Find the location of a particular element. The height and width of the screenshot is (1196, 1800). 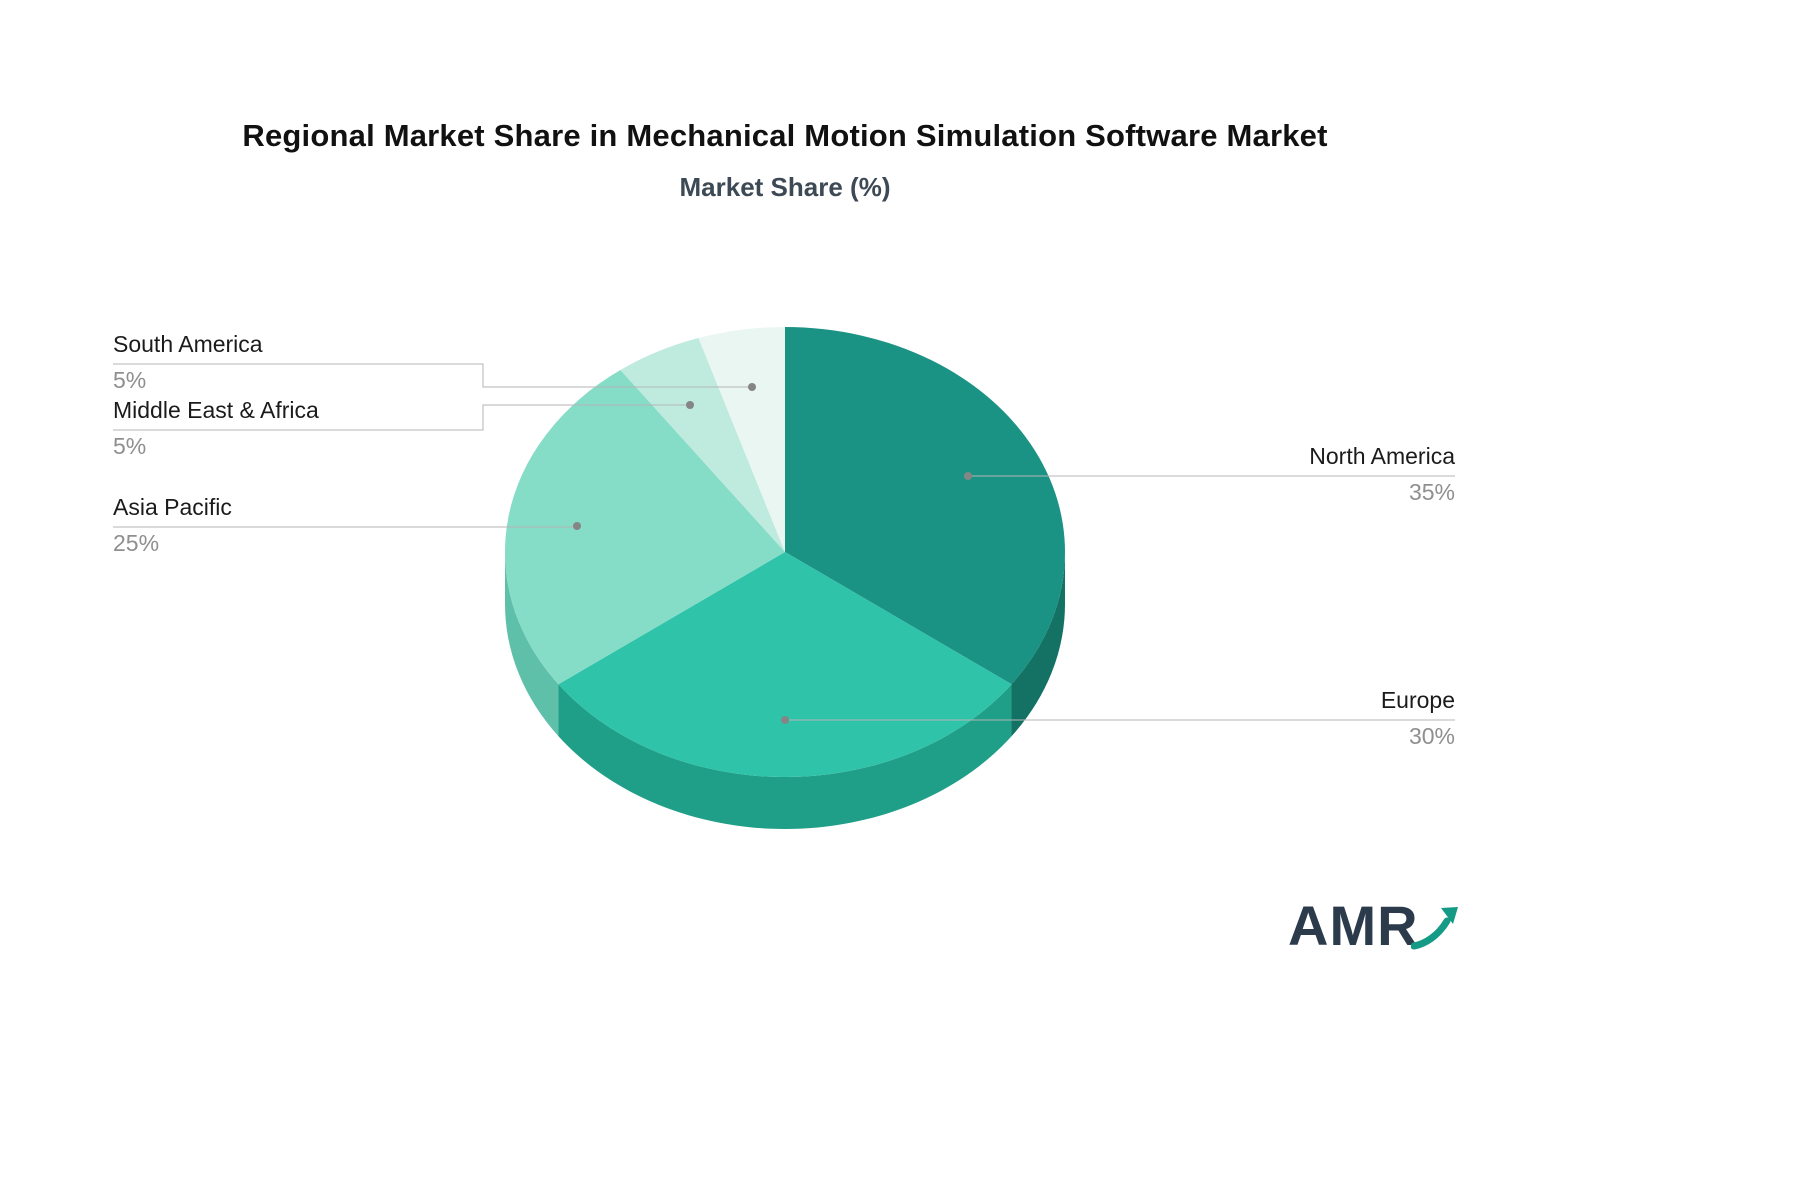

pie-slice-middle-east-africa is located at coordinates (702, 445).